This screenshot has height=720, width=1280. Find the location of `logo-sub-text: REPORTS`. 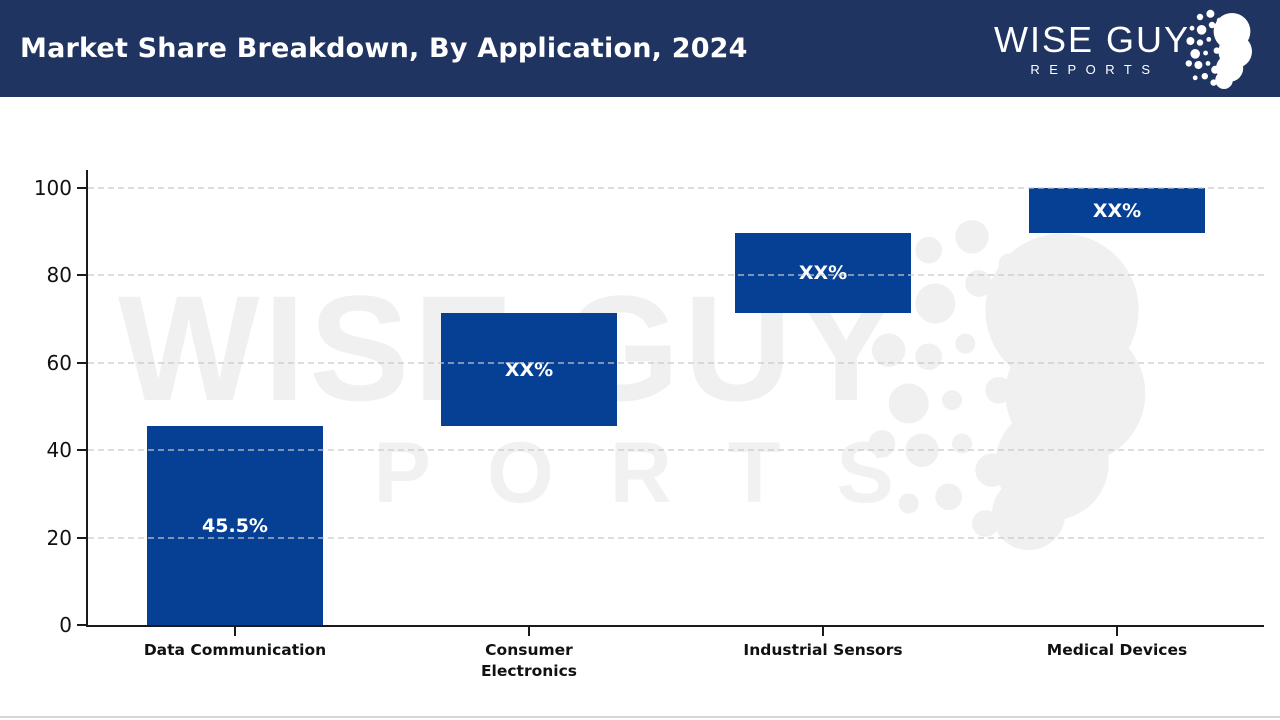

logo-sub-text: REPORTS is located at coordinates (1095, 69).